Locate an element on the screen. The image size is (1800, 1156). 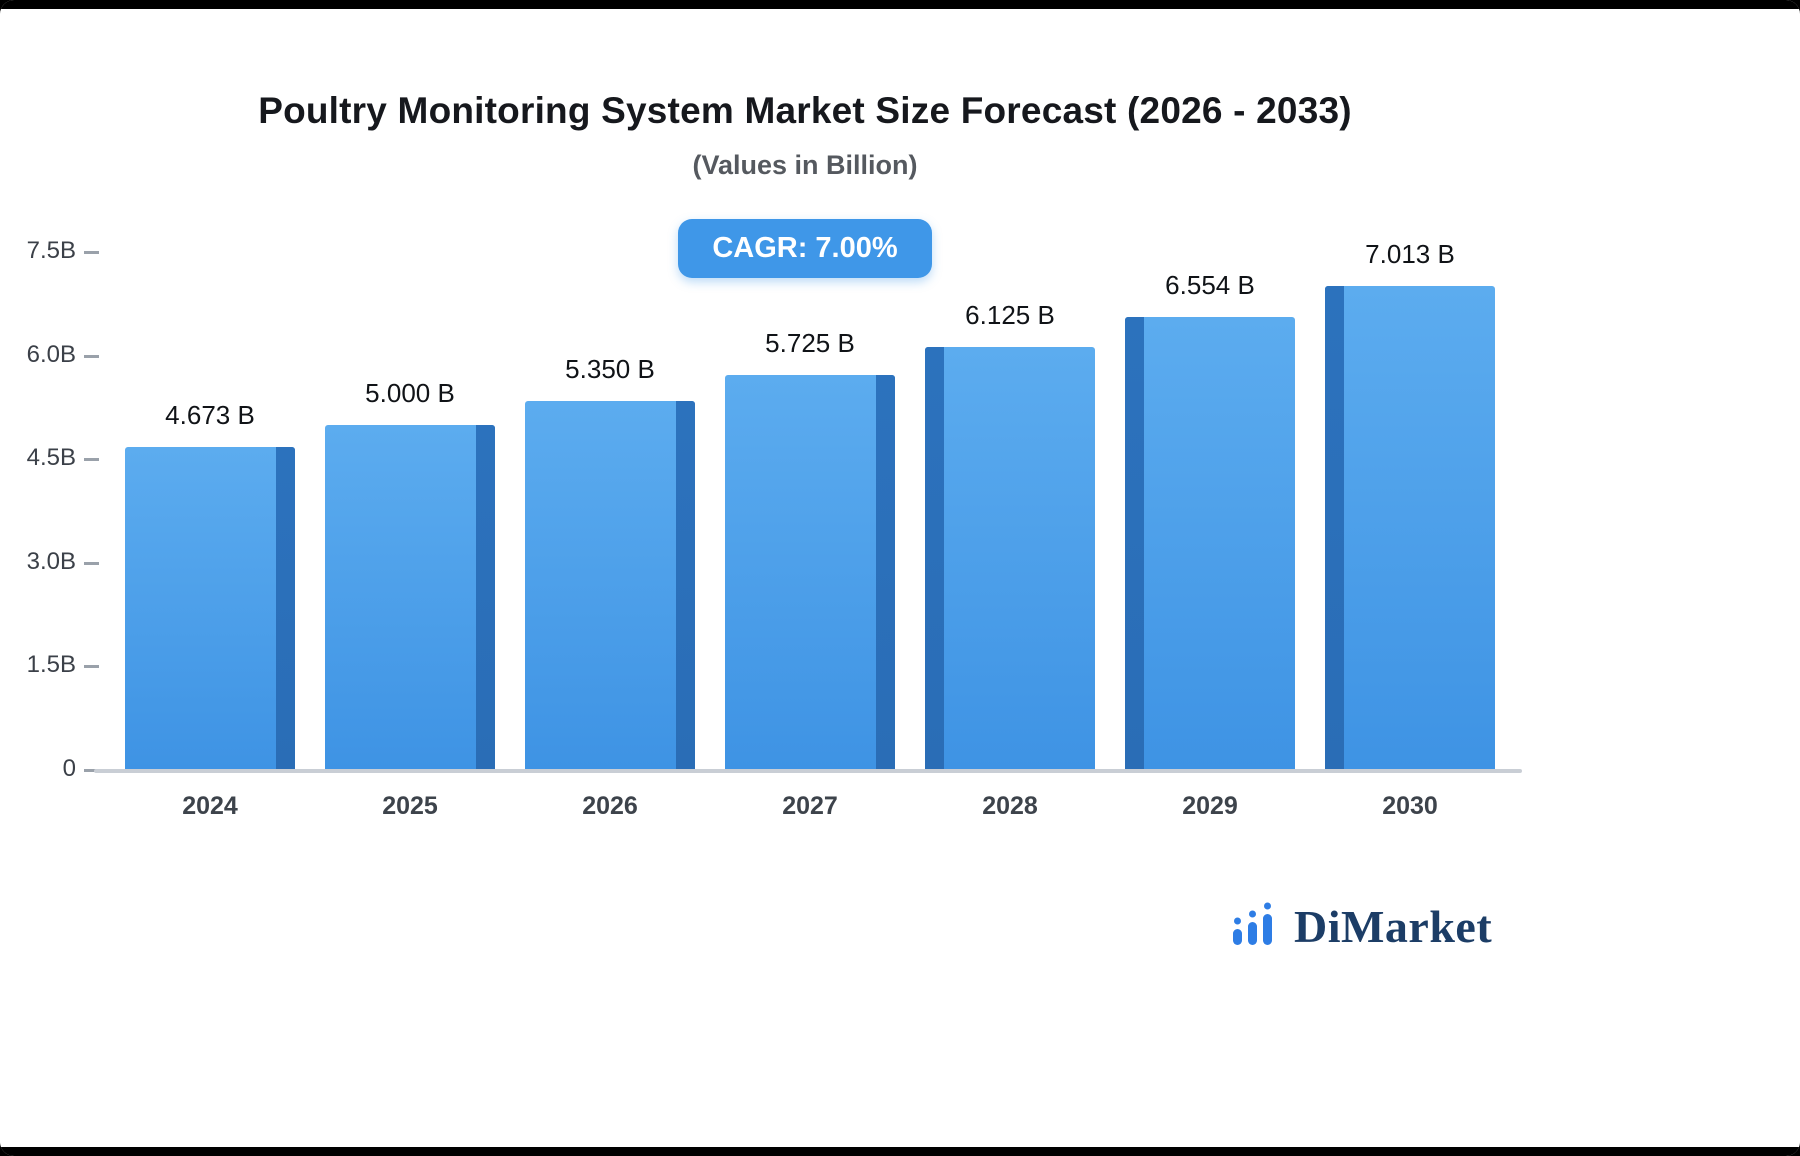
cagr-badge: CAGR: 7.00% is located at coordinates (805, 248).